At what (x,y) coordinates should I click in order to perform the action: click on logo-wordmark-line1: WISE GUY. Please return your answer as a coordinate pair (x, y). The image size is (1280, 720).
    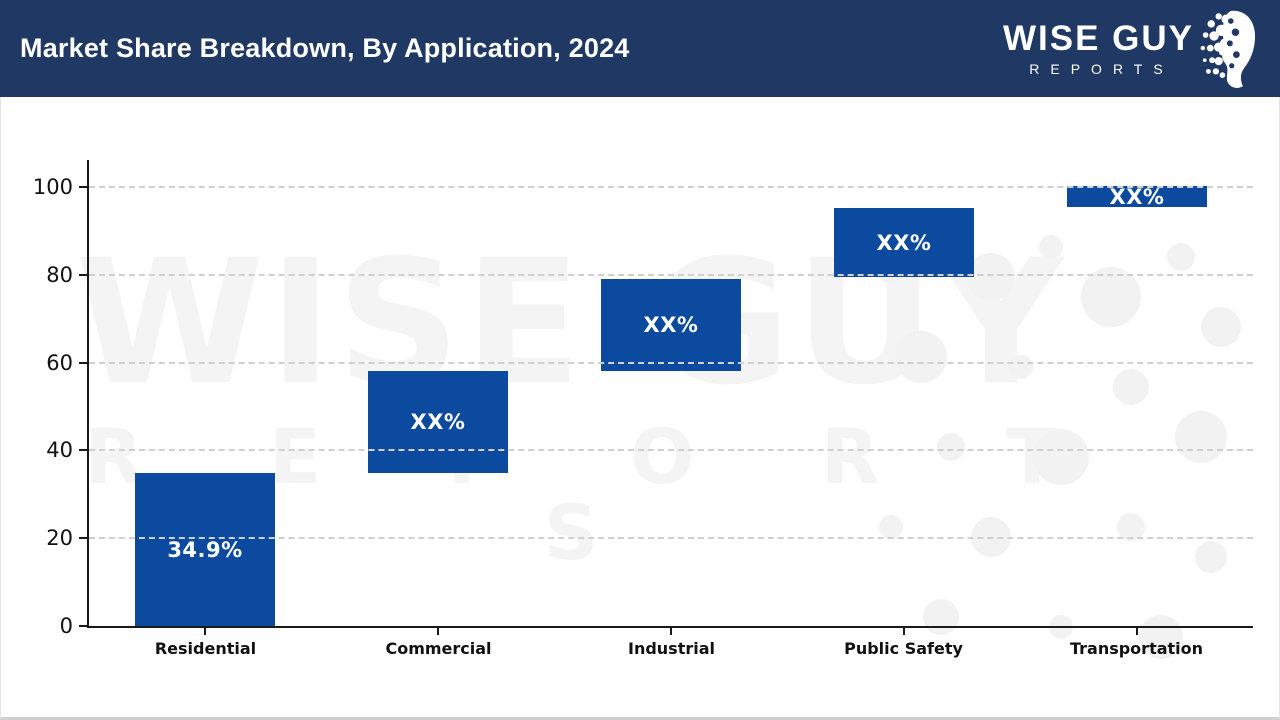
    Looking at the image, I should click on (1098, 38).